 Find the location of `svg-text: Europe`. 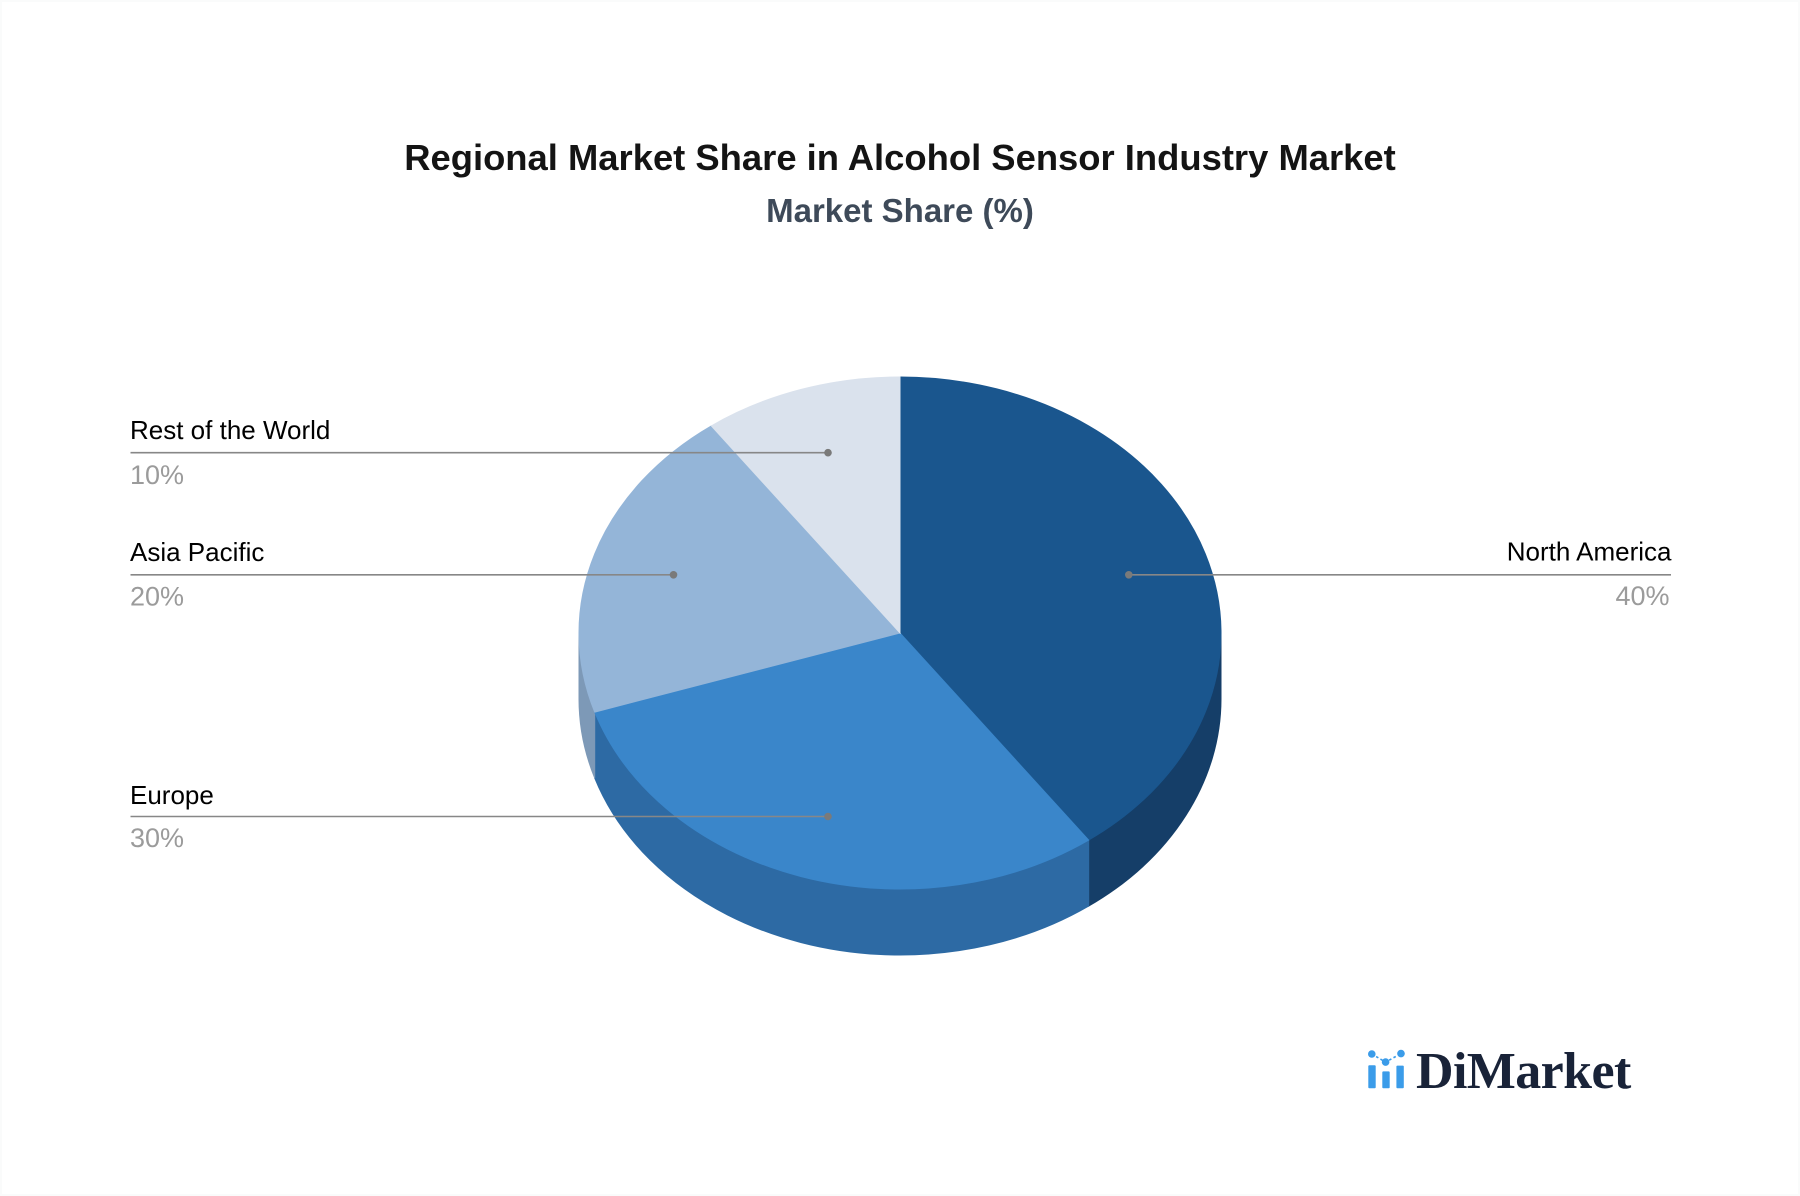

svg-text: Europe is located at coordinates (172, 795).